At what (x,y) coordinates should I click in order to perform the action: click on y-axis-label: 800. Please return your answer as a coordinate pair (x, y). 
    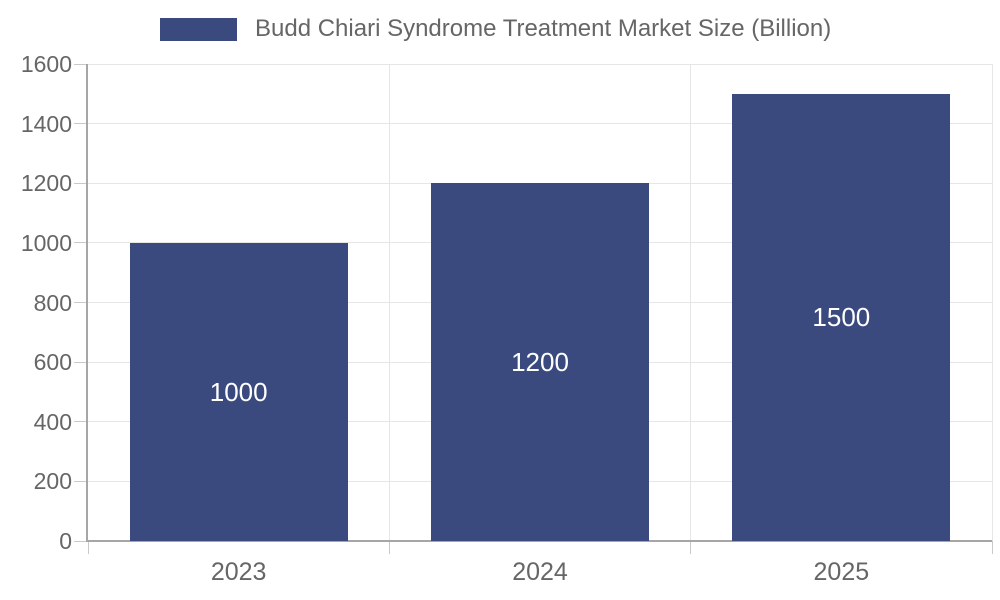
    Looking at the image, I should click on (52, 302).